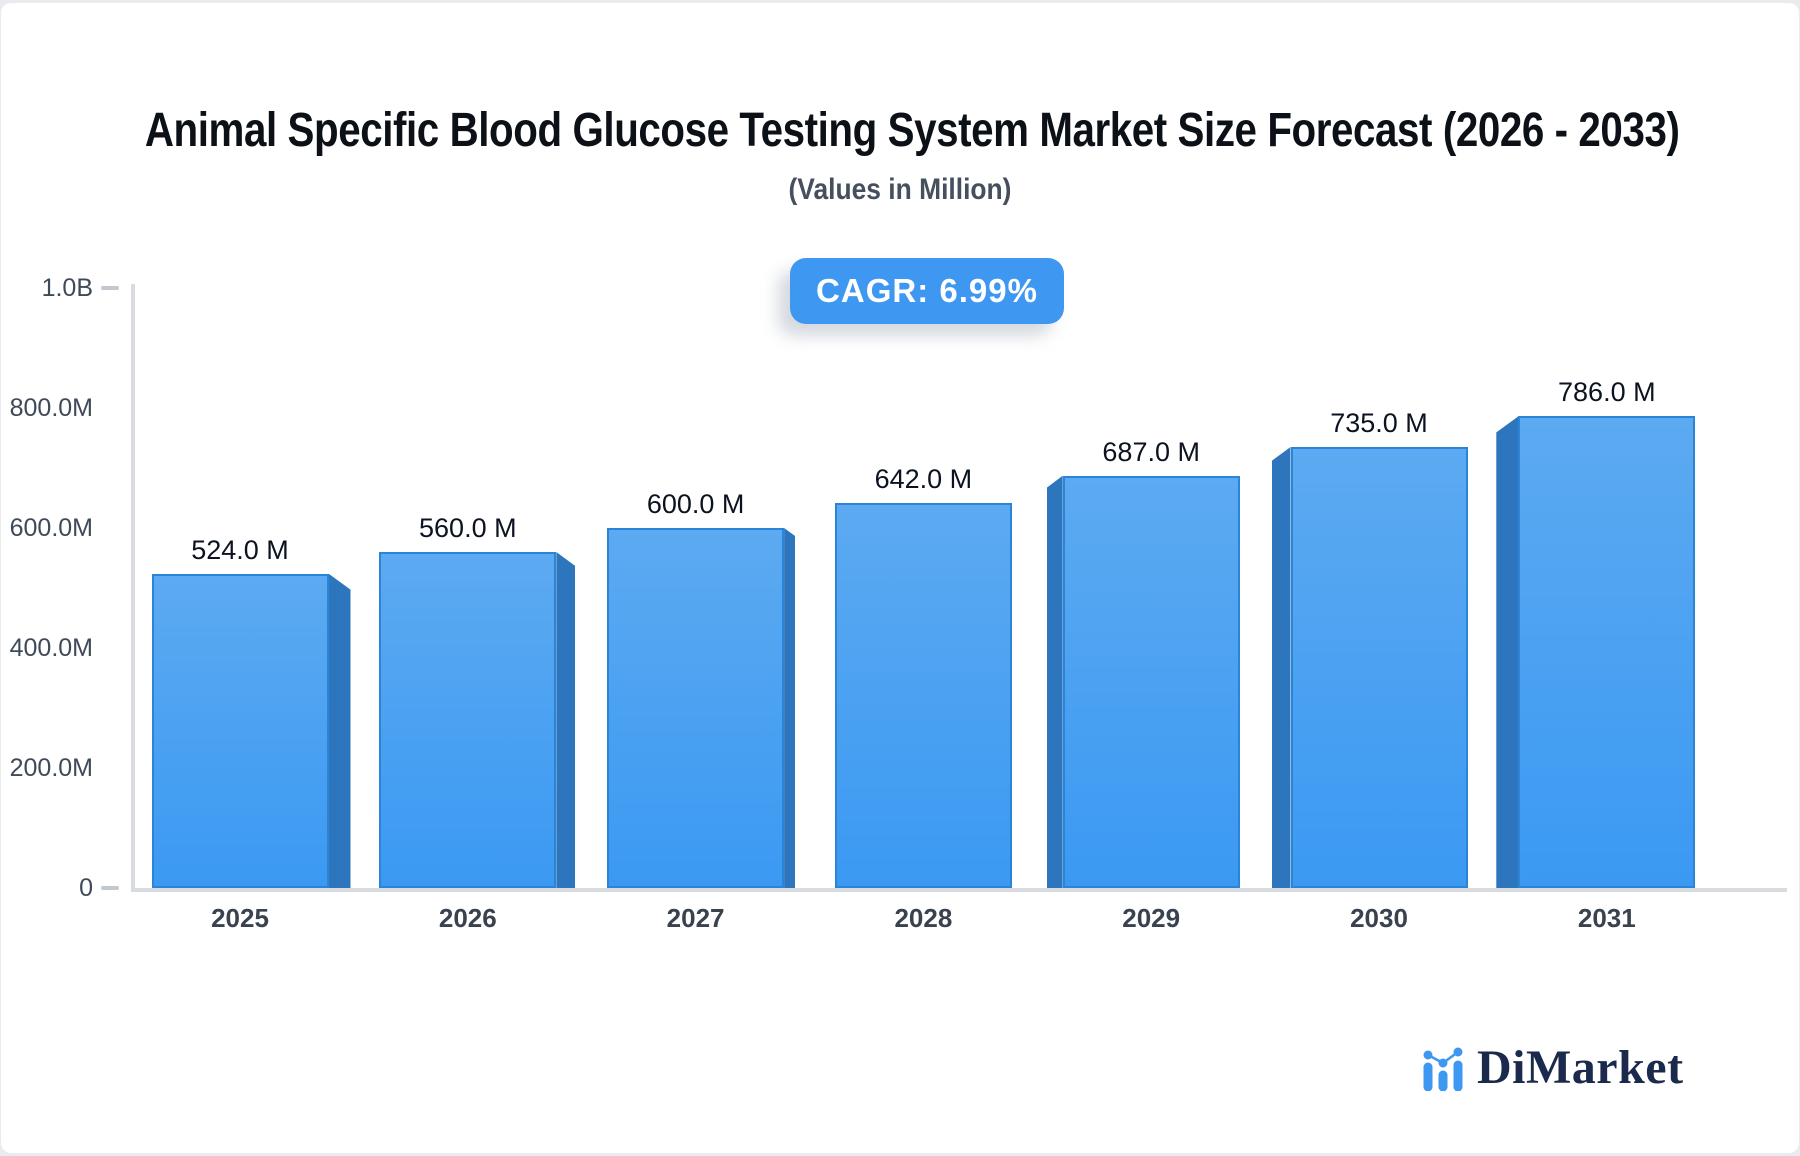 This screenshot has height=1156, width=1800. I want to click on bar-2028, so click(923, 695).